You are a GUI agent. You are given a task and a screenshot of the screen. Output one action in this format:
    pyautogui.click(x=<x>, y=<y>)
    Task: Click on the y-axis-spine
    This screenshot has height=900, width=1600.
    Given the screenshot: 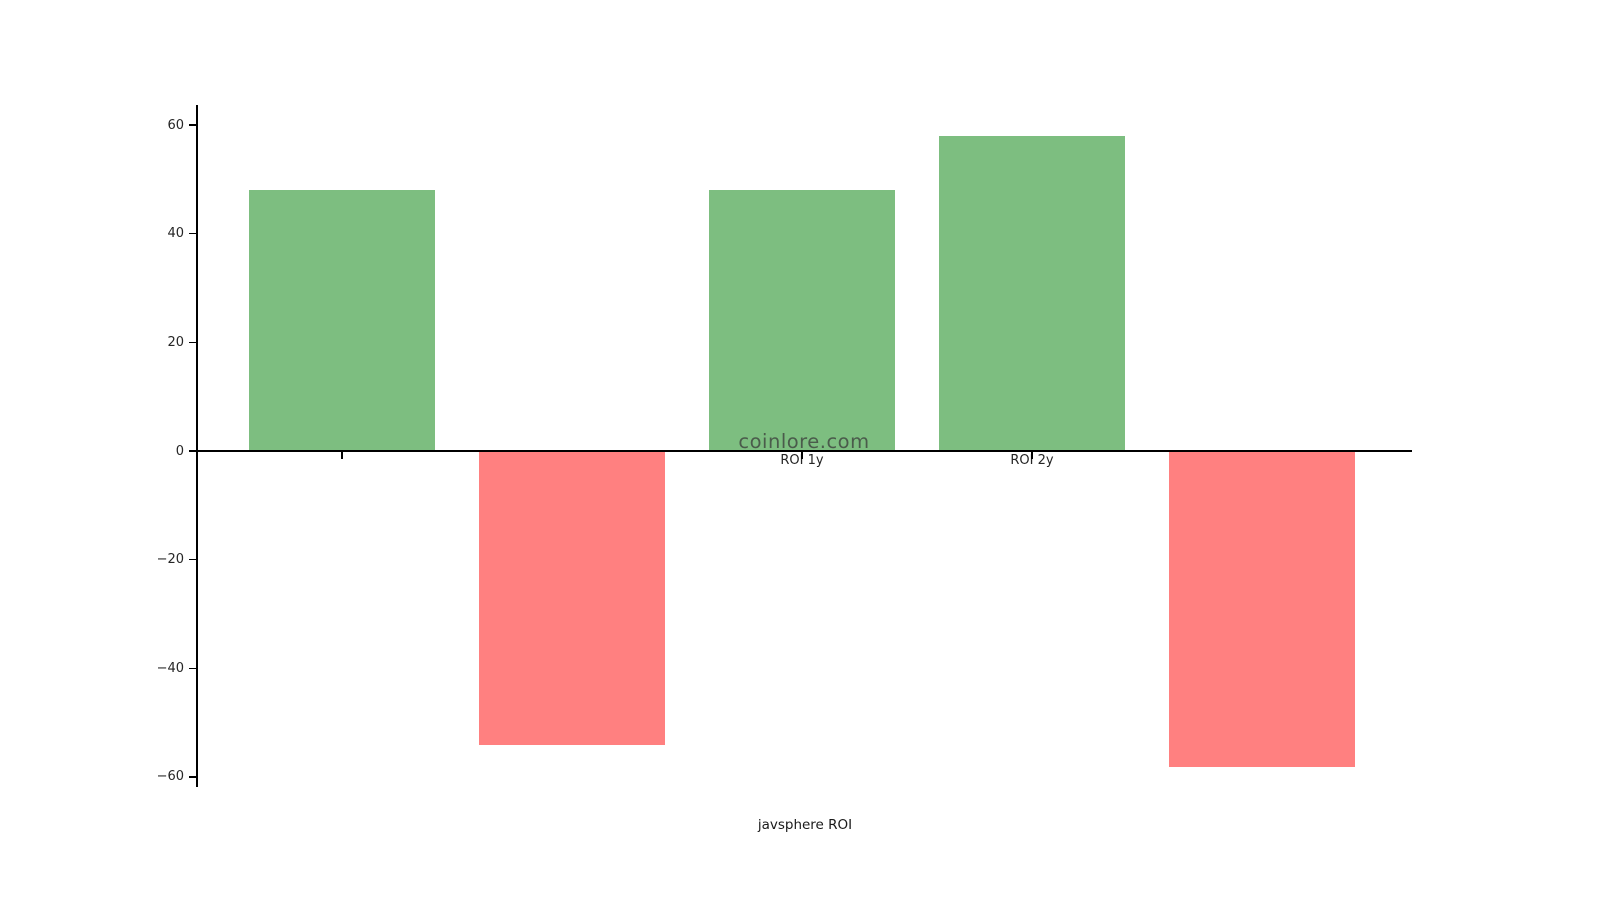 What is the action you would take?
    pyautogui.click(x=197, y=446)
    